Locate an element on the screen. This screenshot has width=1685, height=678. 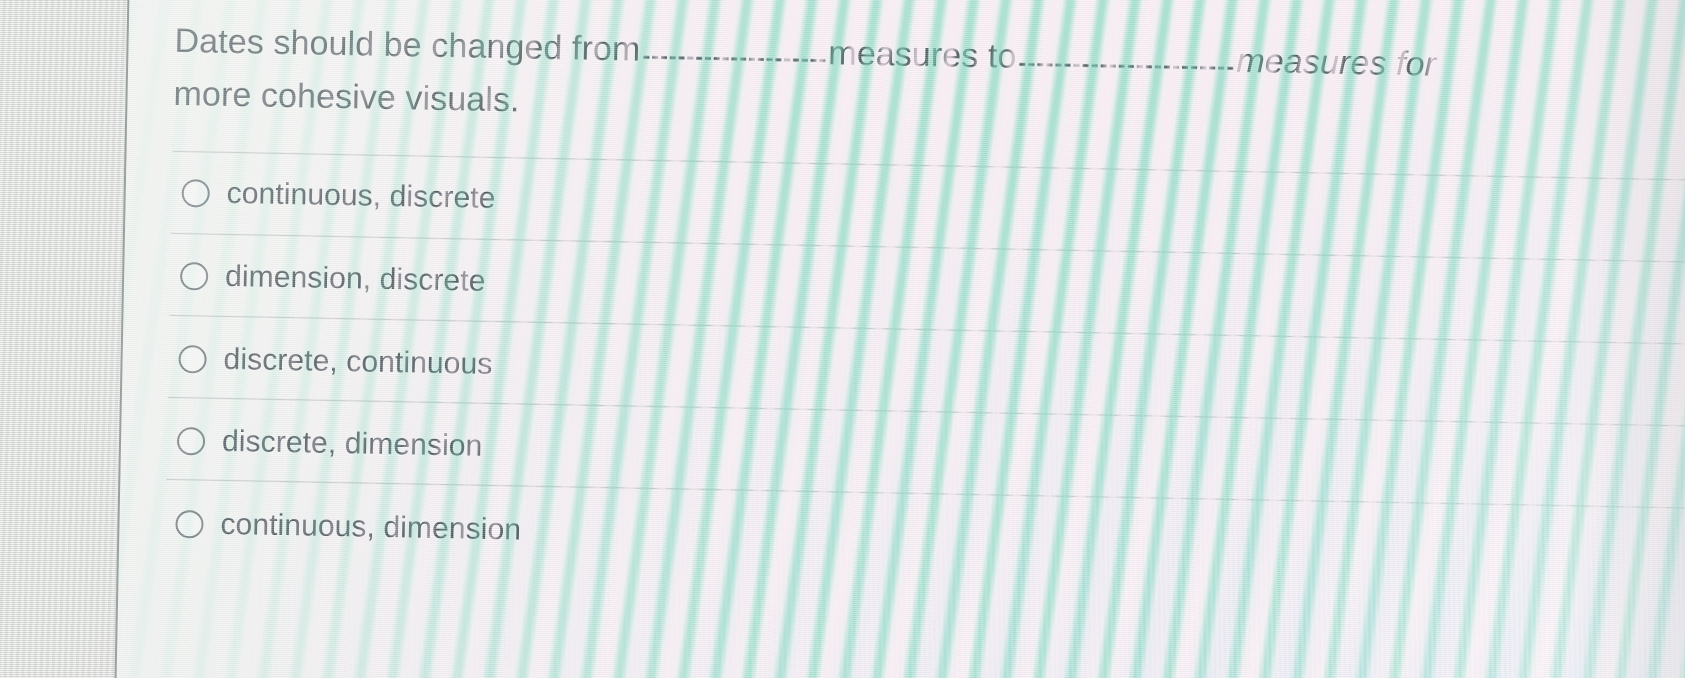
answer-option-label: continuous, discrete is located at coordinates (361, 195).